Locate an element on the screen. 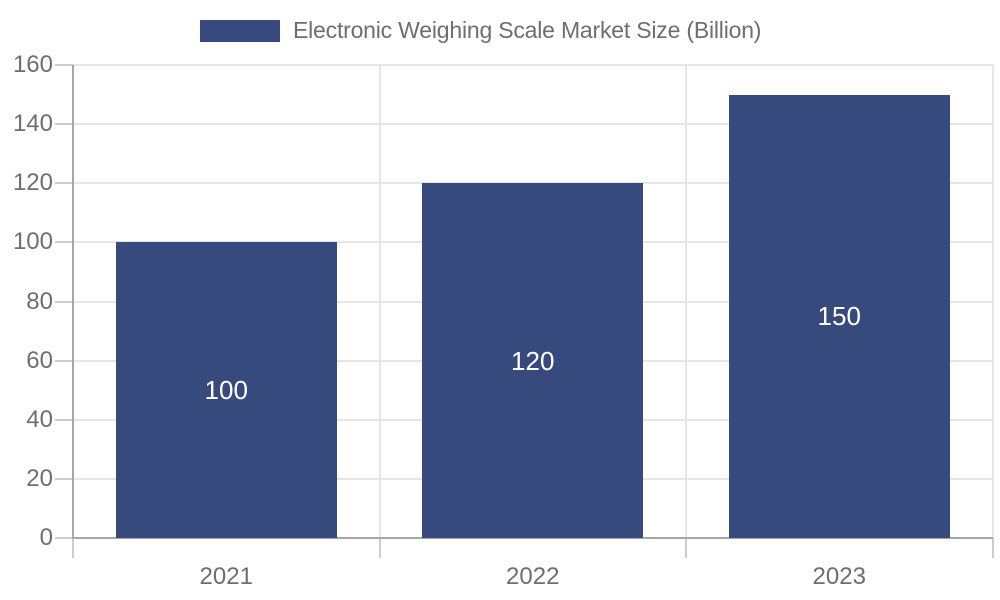 This screenshot has height=600, width=1000. y-axis-tick-label: 160 is located at coordinates (32, 64).